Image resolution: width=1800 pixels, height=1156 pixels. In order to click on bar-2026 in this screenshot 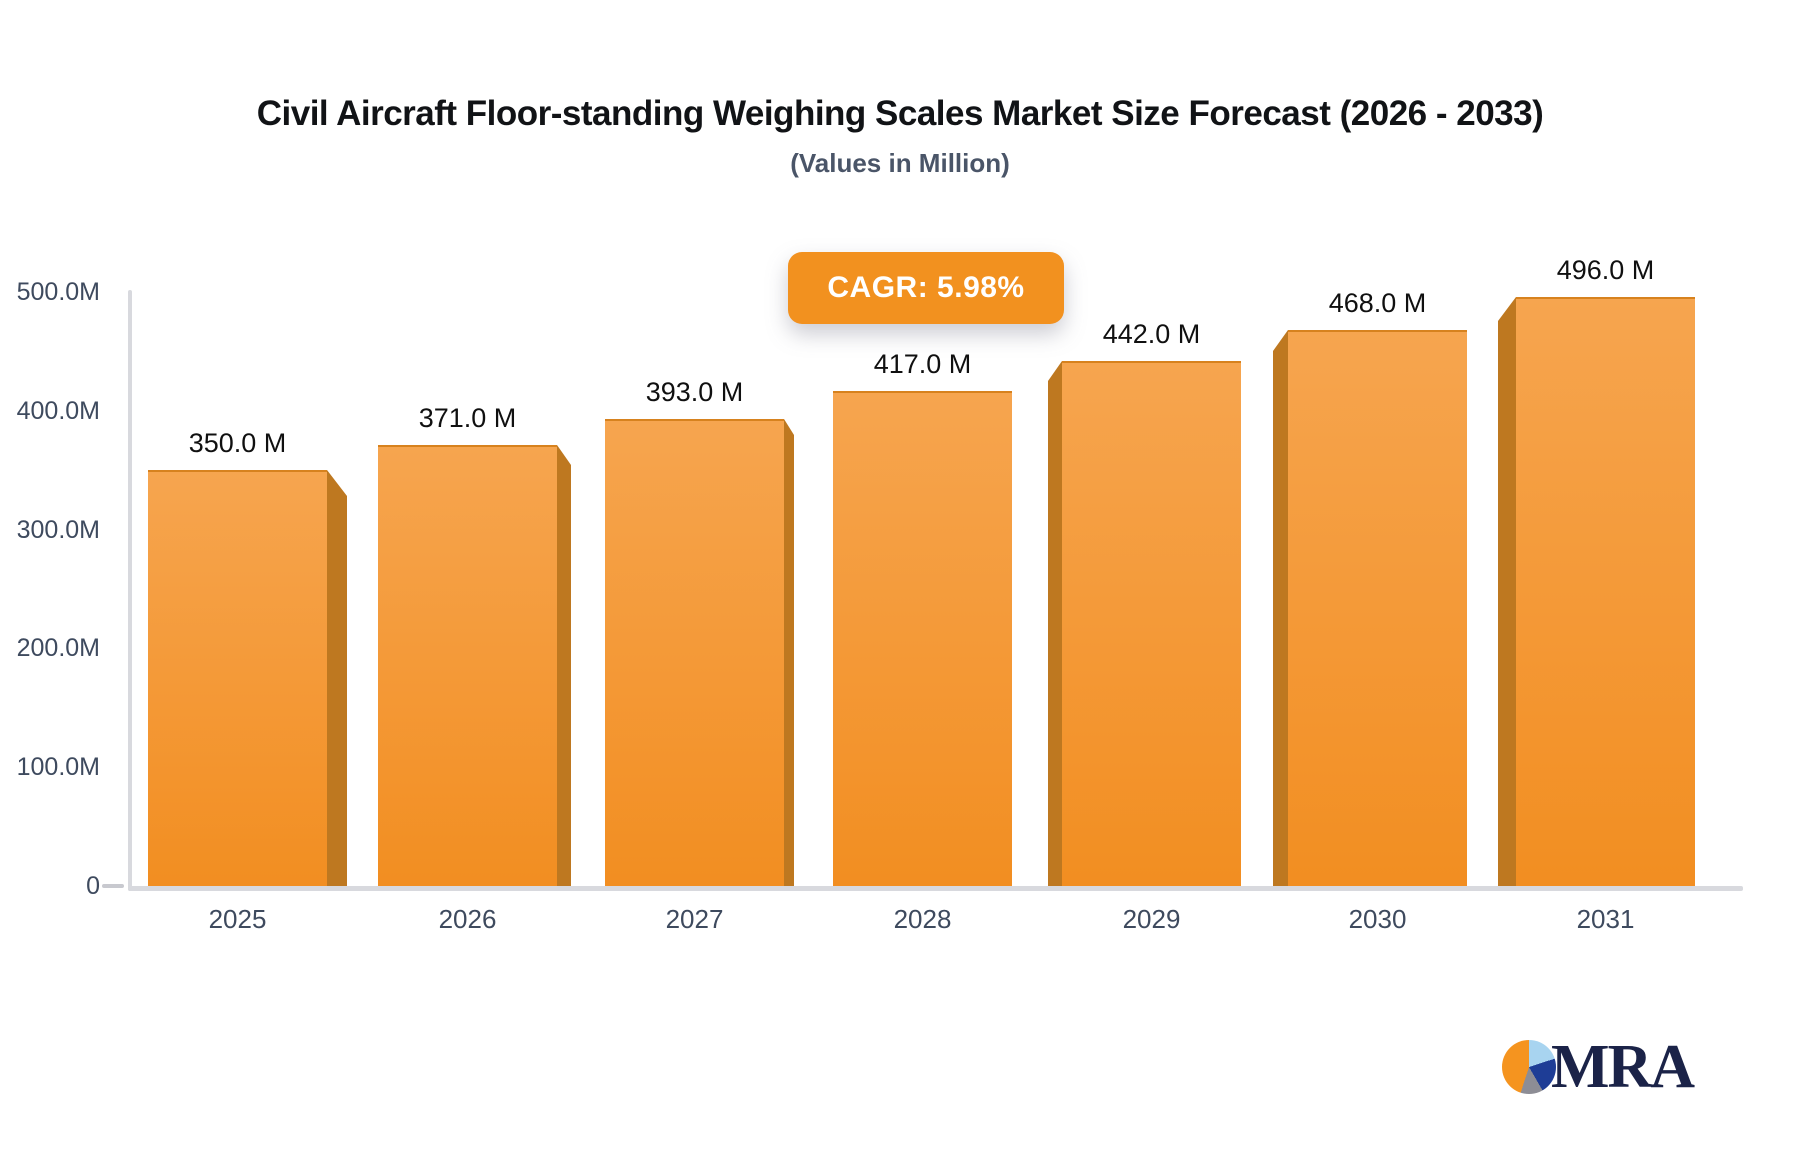, I will do `click(467, 665)`.